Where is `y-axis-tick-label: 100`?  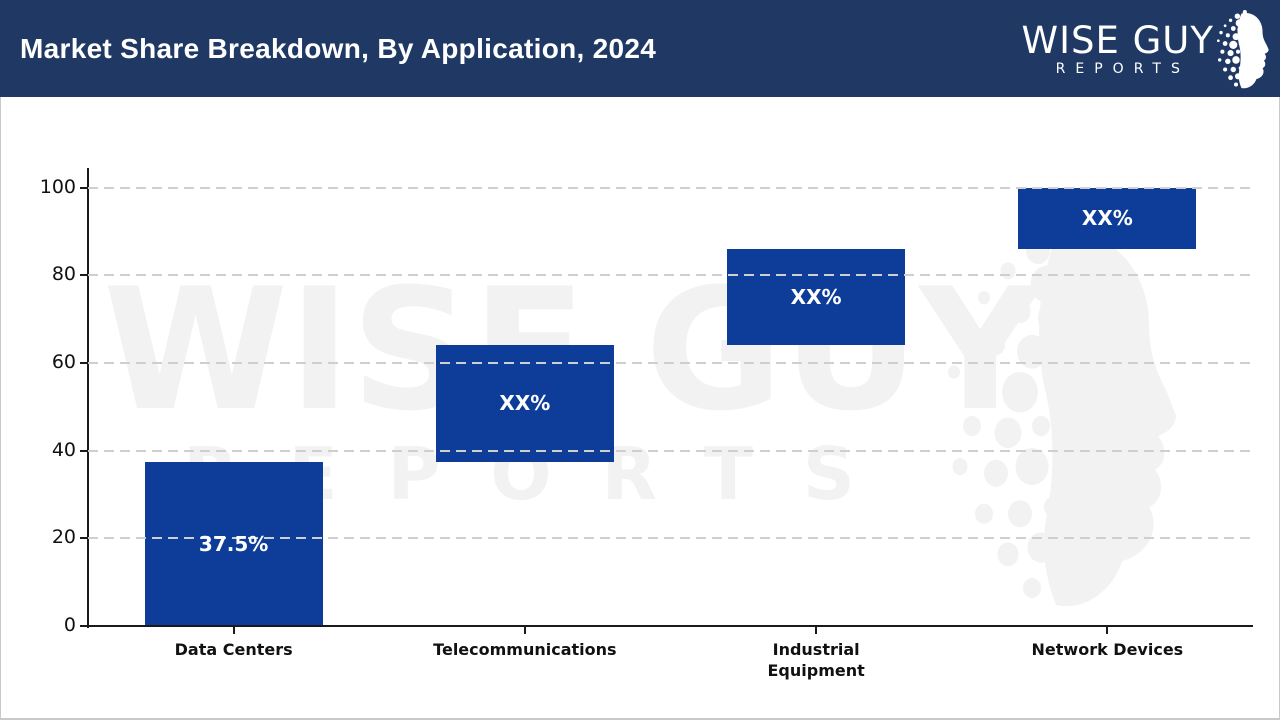
y-axis-tick-label: 100 is located at coordinates (57, 186).